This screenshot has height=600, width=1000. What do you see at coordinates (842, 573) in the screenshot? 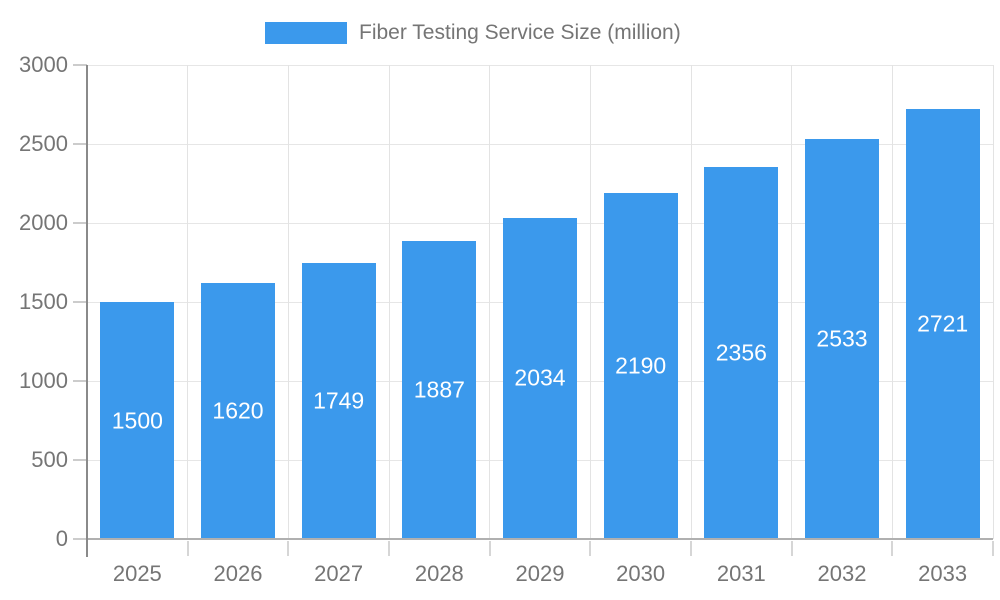
I see `x-tick-label: 2032` at bounding box center [842, 573].